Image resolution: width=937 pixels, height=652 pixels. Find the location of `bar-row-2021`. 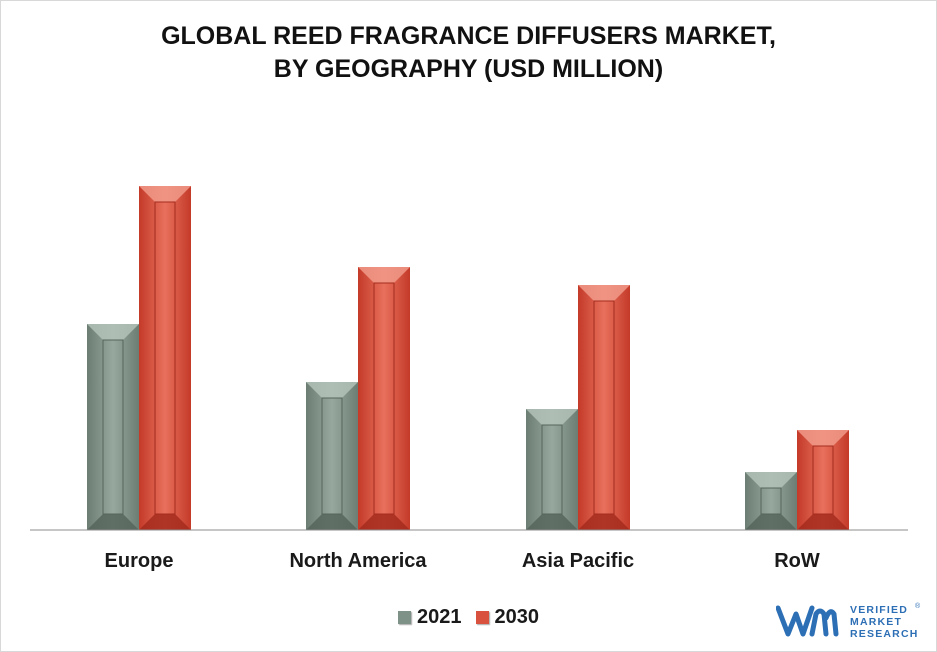

bar-row-2021 is located at coordinates (771, 501).